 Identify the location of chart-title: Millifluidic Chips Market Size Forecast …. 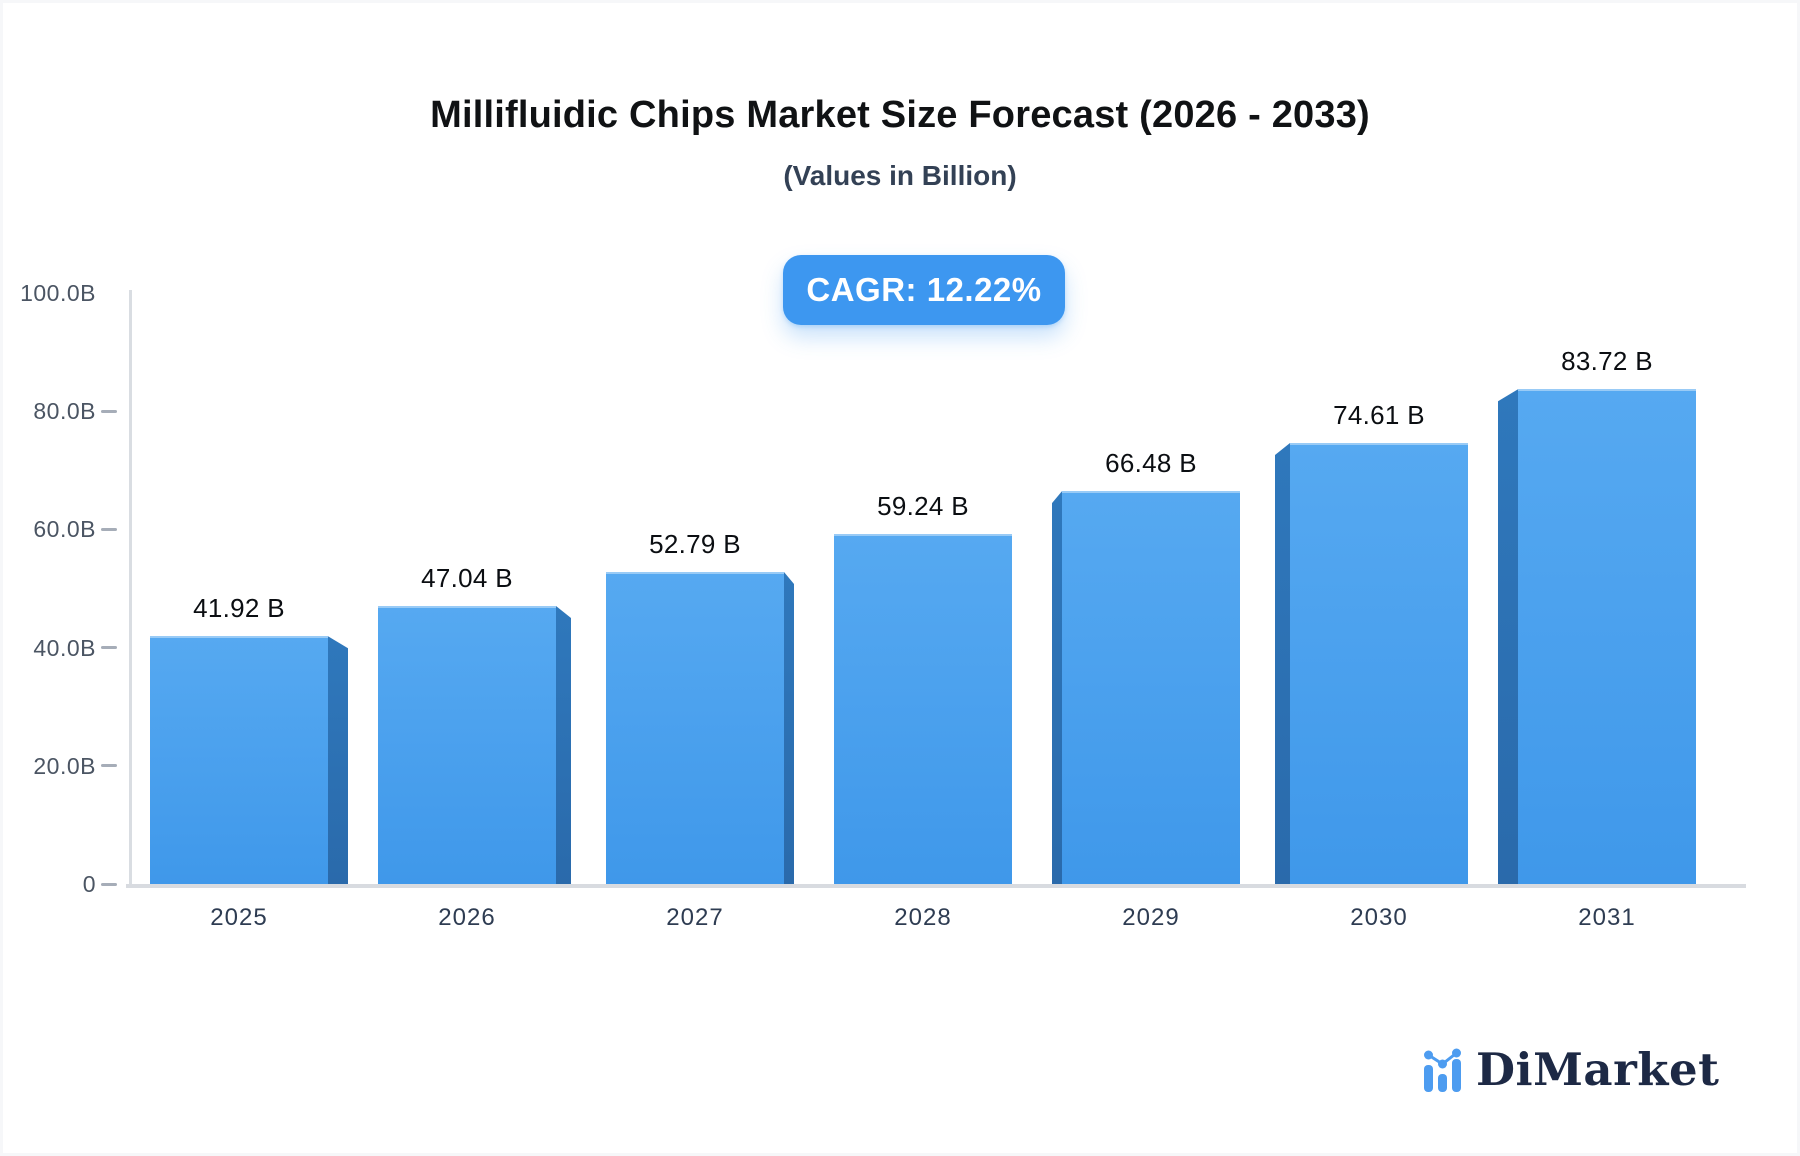
(900, 115).